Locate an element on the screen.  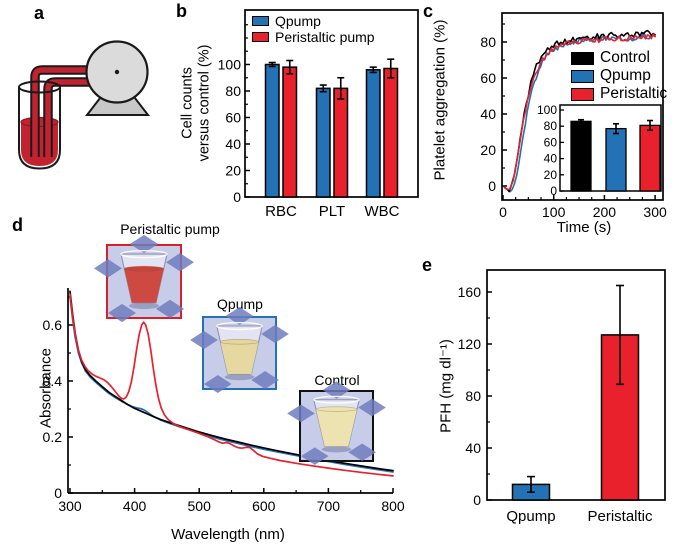
tick-label: 500 is located at coordinates (200, 506).